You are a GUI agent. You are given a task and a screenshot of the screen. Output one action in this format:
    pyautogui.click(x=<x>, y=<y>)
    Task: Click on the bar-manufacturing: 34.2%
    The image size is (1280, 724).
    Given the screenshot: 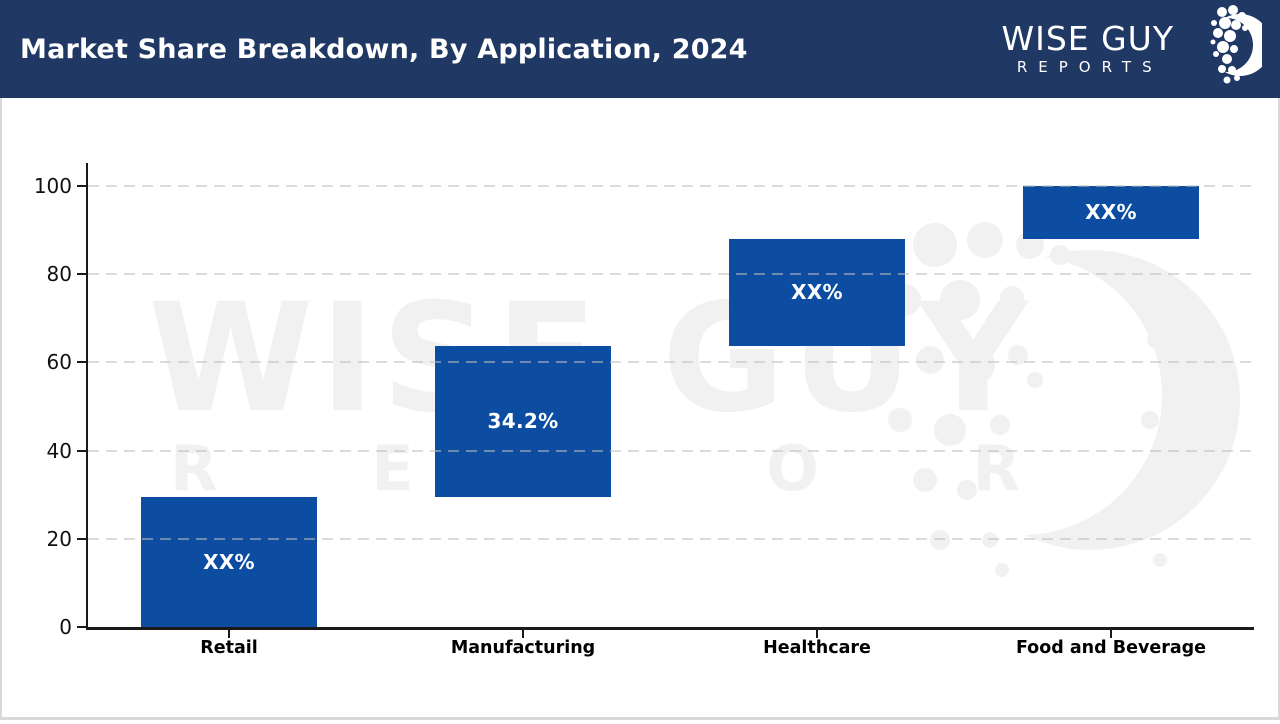 What is the action you would take?
    pyautogui.click(x=523, y=421)
    